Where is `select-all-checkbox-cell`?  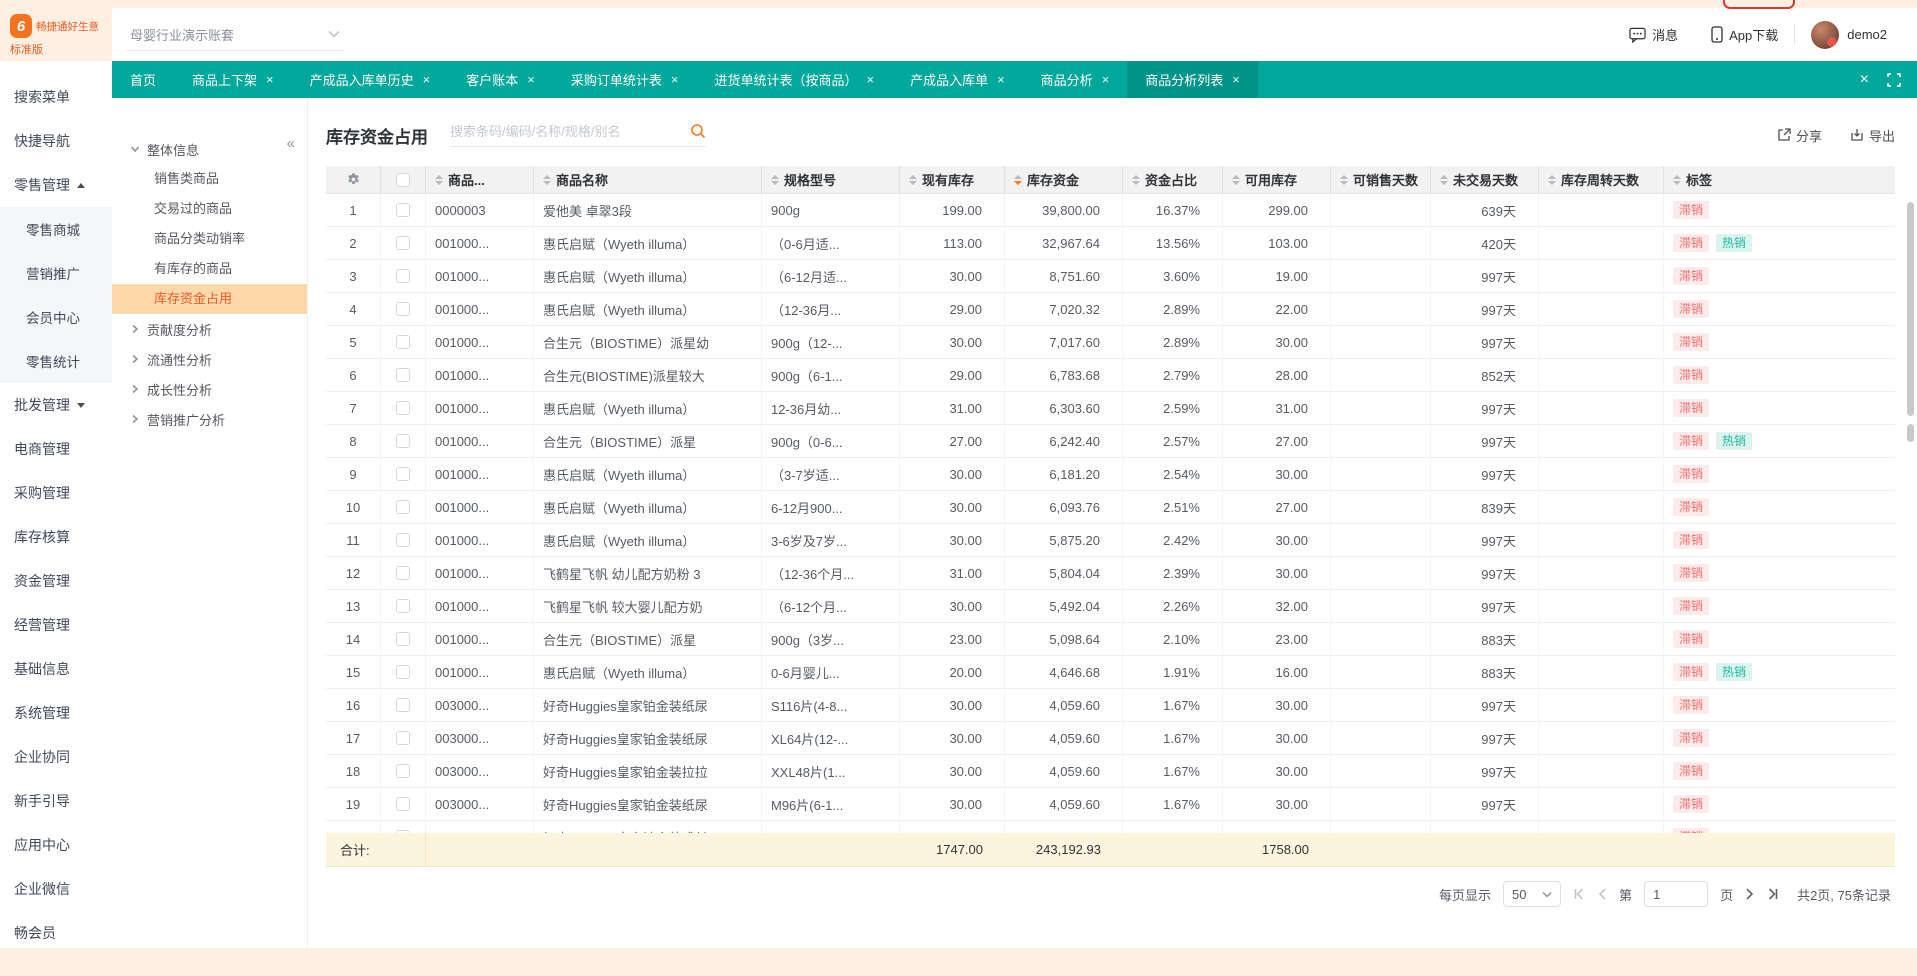 select-all-checkbox-cell is located at coordinates (403, 179).